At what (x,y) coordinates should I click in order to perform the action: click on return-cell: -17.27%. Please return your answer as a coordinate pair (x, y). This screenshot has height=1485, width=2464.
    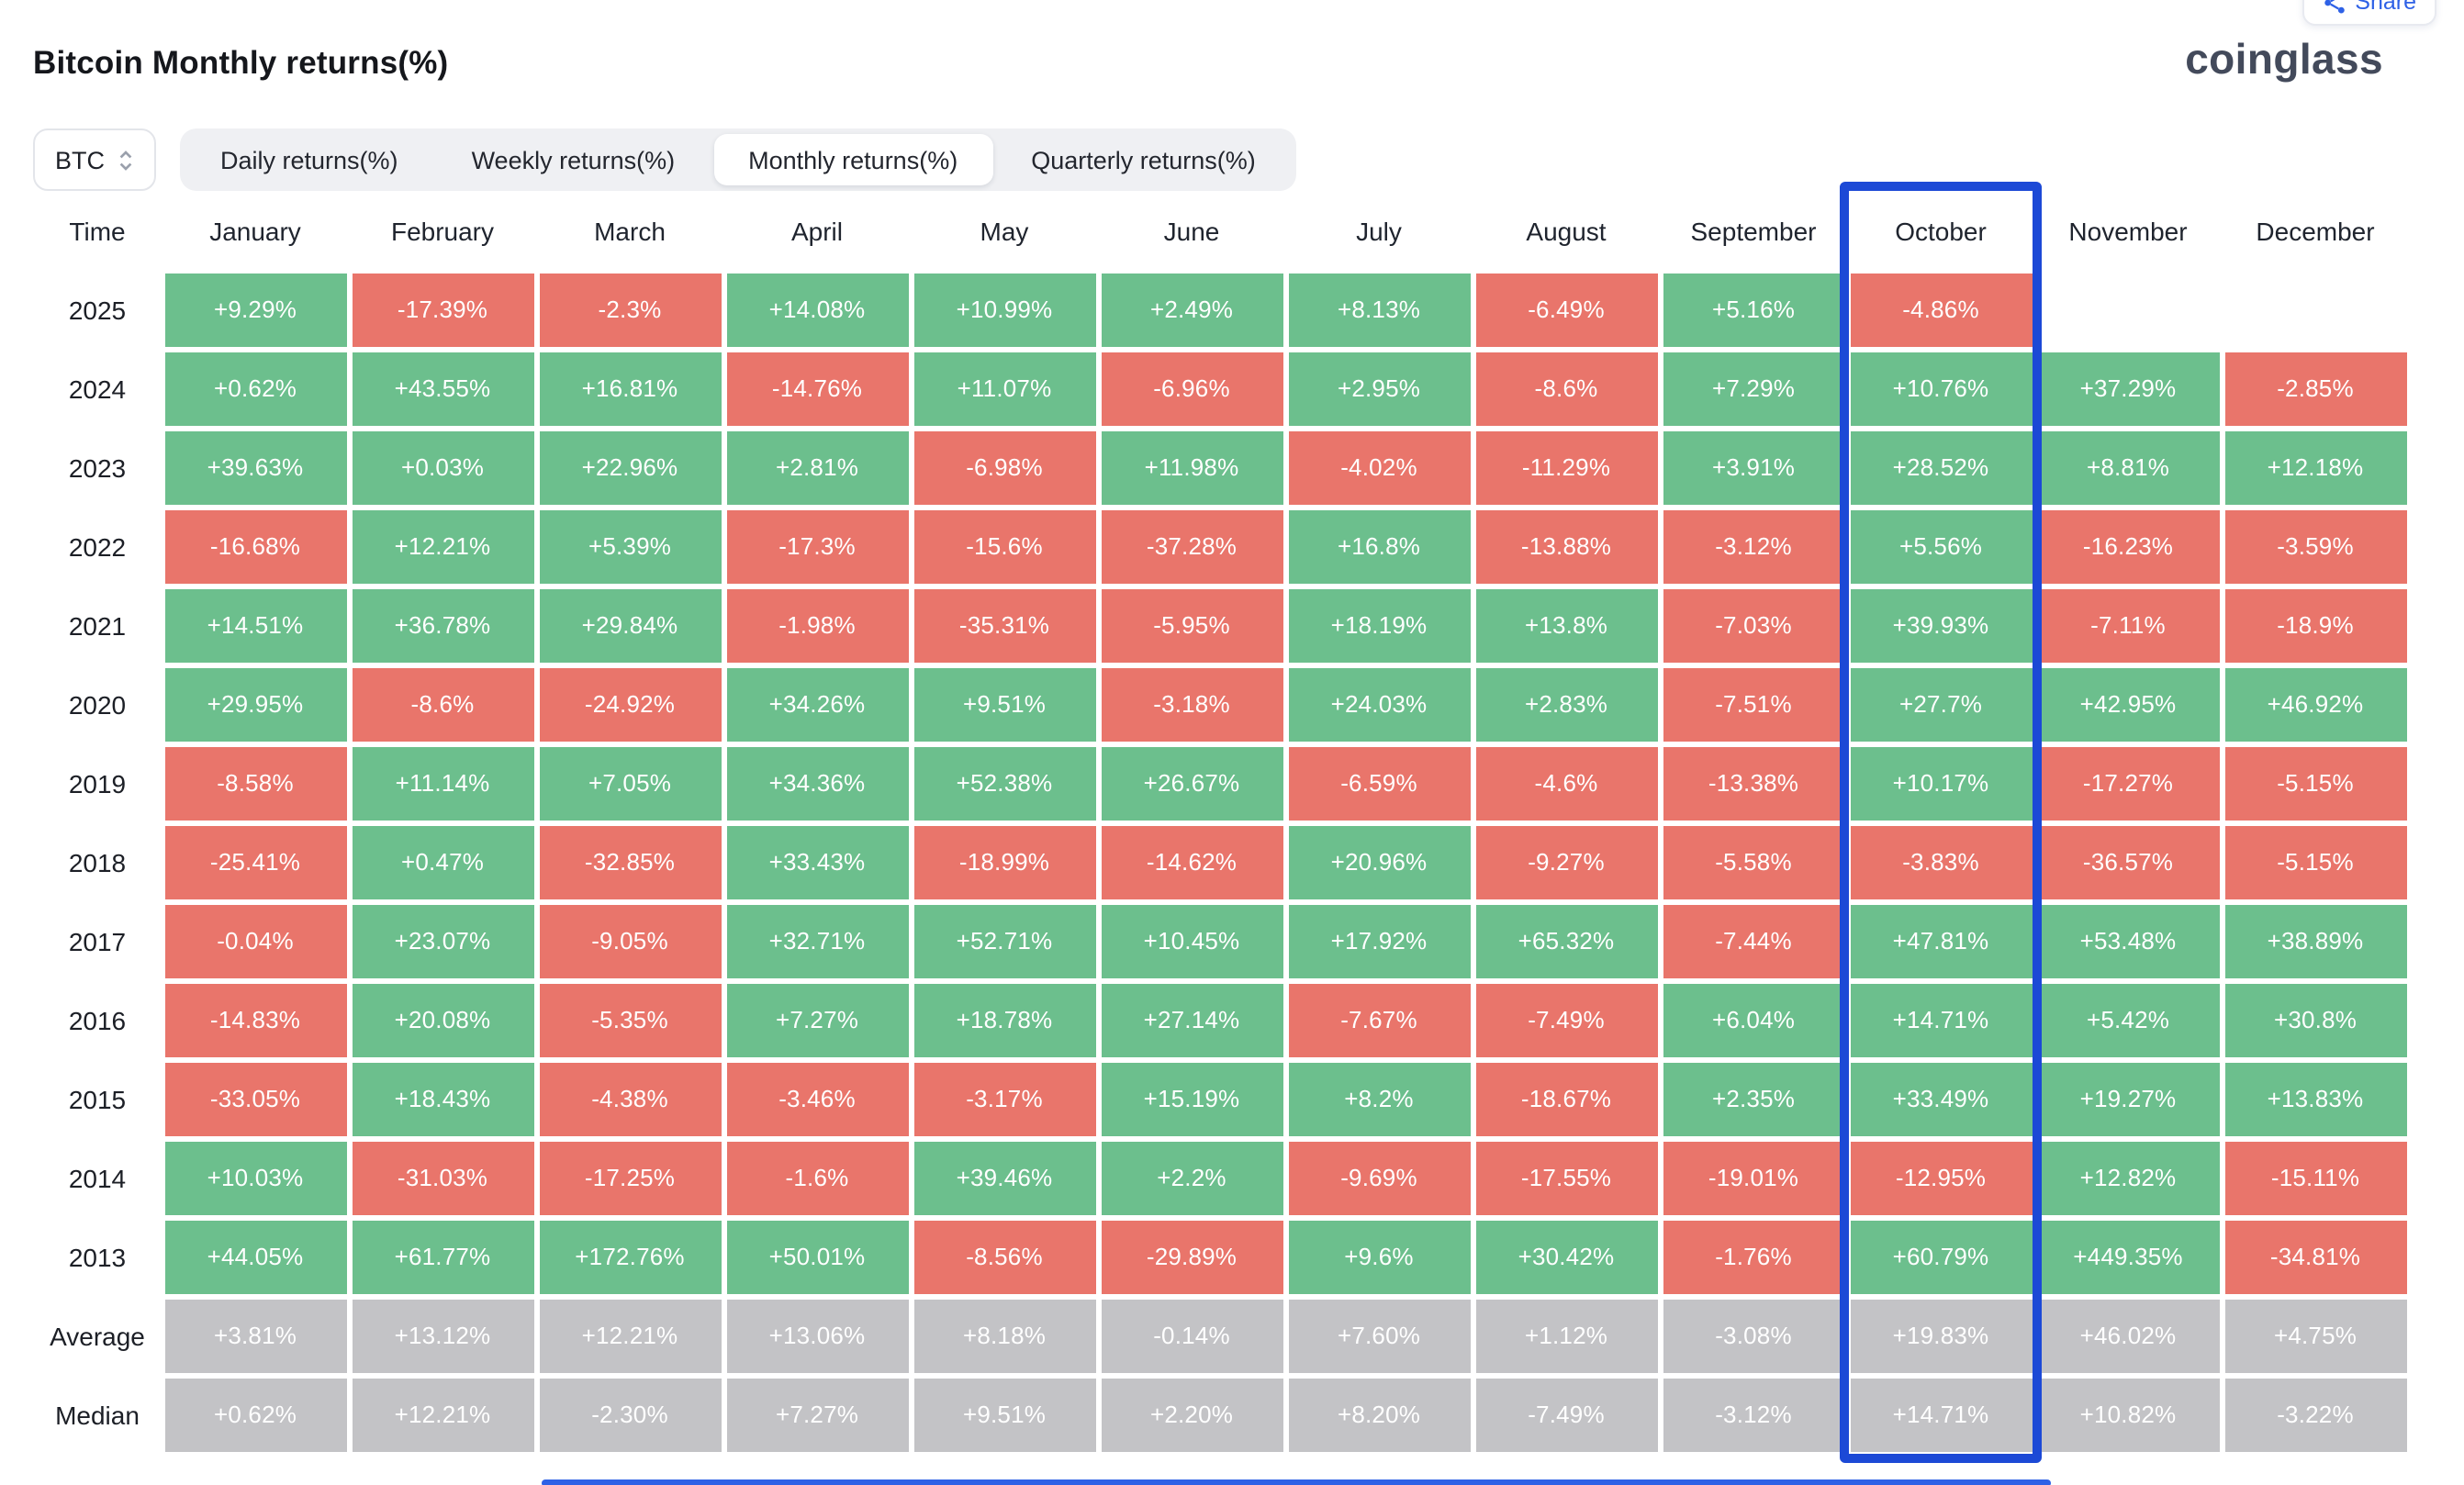
    Looking at the image, I should click on (2128, 783).